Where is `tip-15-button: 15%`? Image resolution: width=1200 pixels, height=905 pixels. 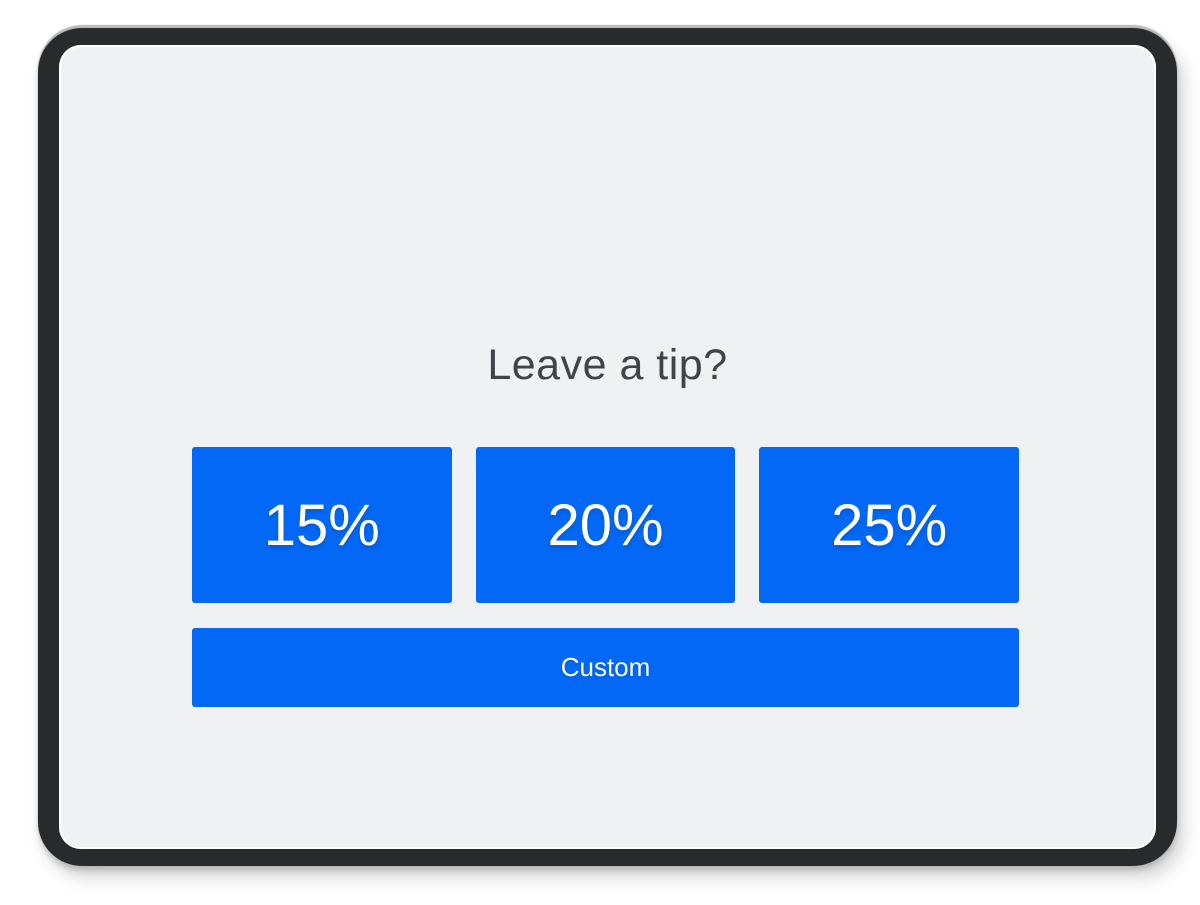
tip-15-button: 15% is located at coordinates (322, 525).